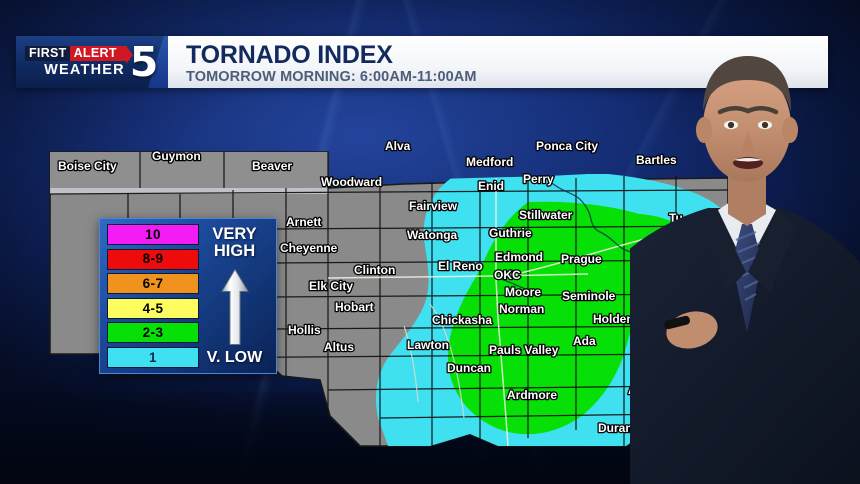 The height and width of the screenshot is (484, 860). I want to click on city-label-alva: Alva, so click(398, 146).